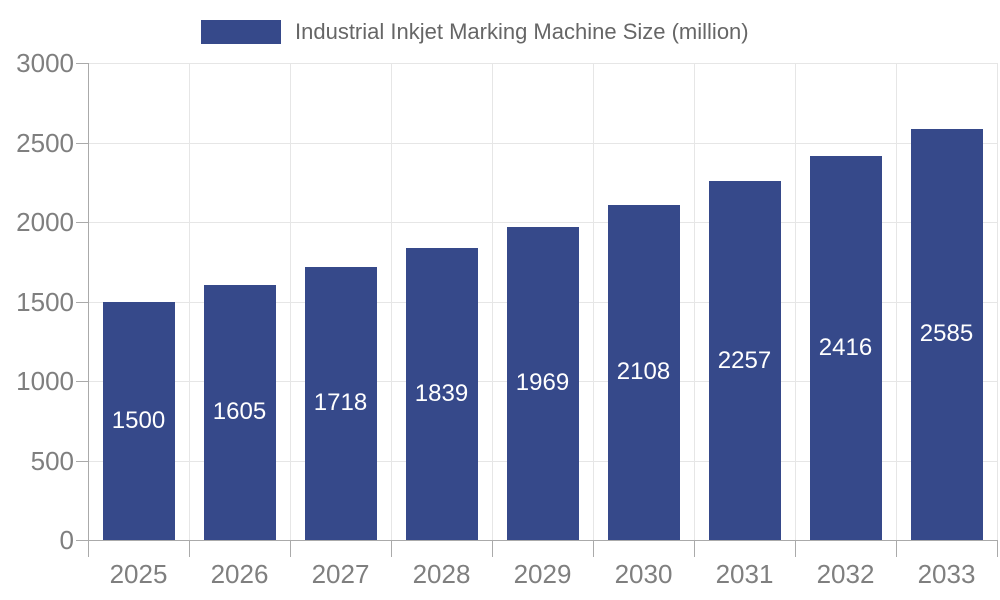  Describe the element at coordinates (138, 574) in the screenshot. I see `x-axis-label-2025: 2025` at that location.